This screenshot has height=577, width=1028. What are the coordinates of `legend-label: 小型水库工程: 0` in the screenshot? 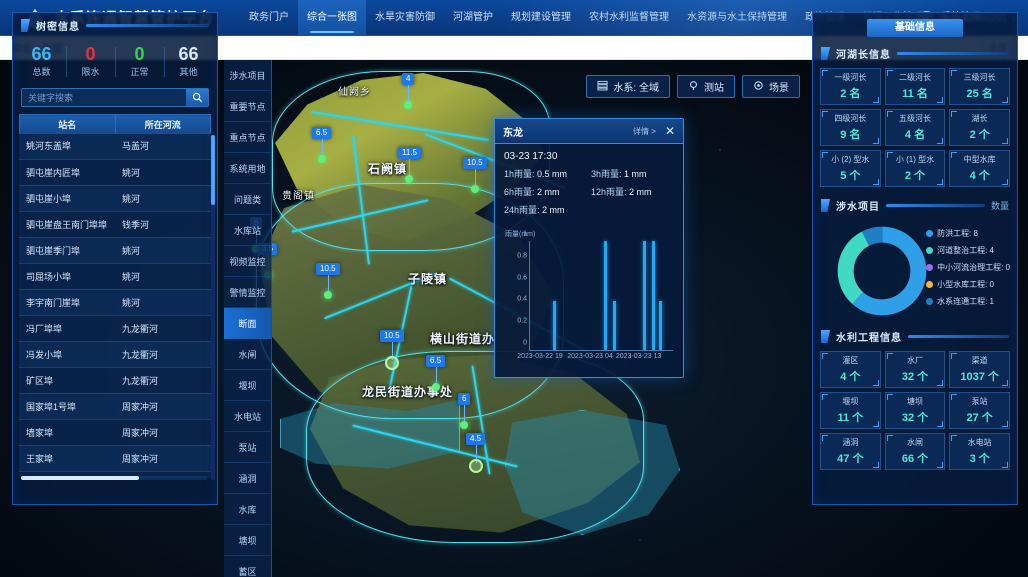 It's located at (965, 284).